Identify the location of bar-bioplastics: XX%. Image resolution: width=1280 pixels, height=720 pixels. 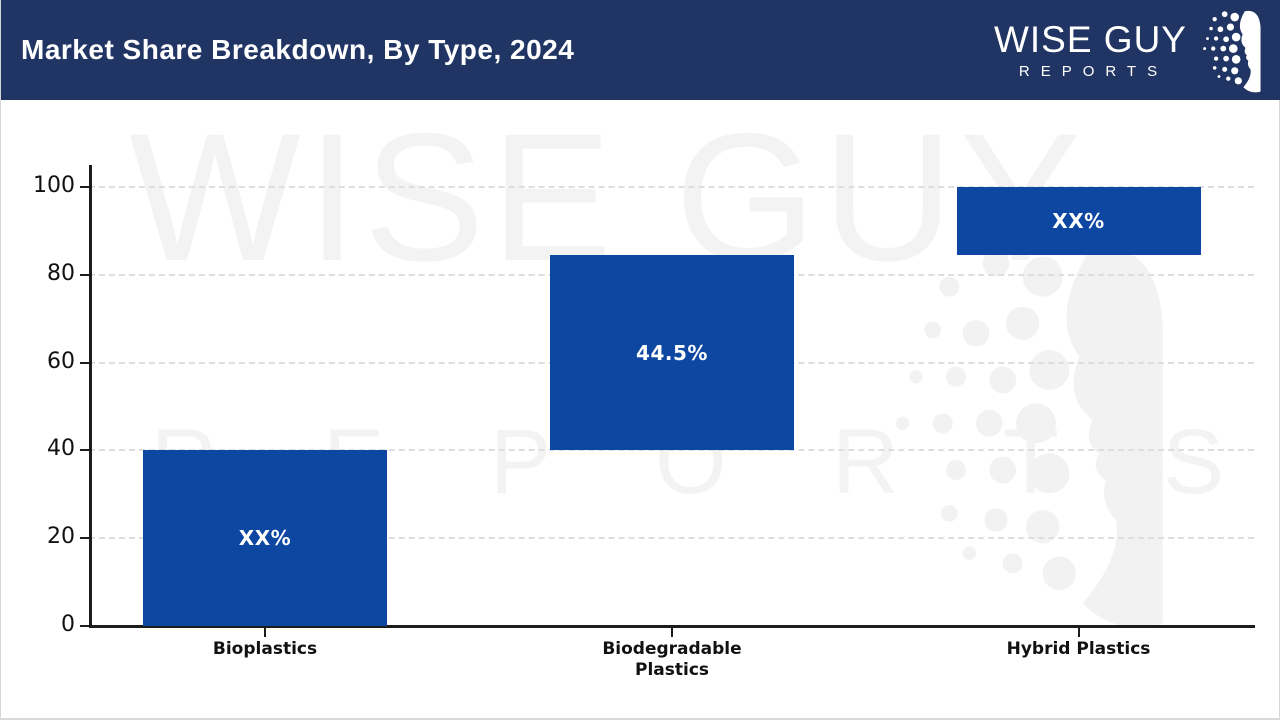
(265, 538).